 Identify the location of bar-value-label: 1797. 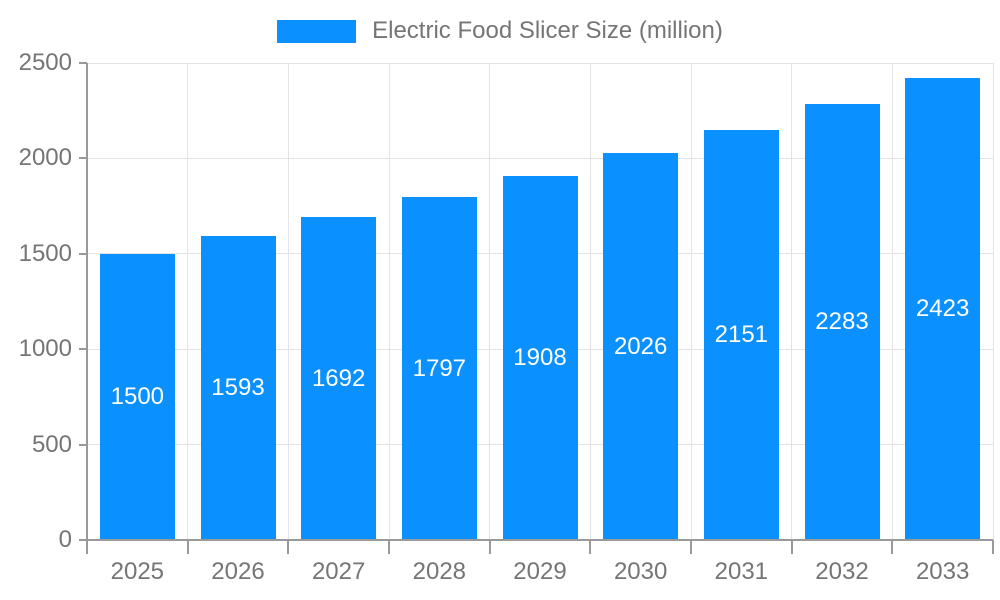
(439, 368).